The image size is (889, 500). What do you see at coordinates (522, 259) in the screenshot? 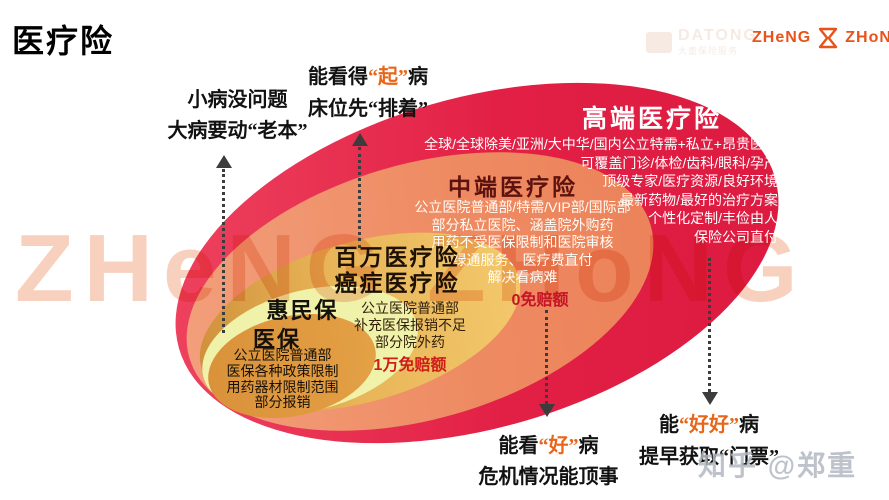
I see `tier-mid-line: 绿通服务、医疗费直付` at bounding box center [522, 259].